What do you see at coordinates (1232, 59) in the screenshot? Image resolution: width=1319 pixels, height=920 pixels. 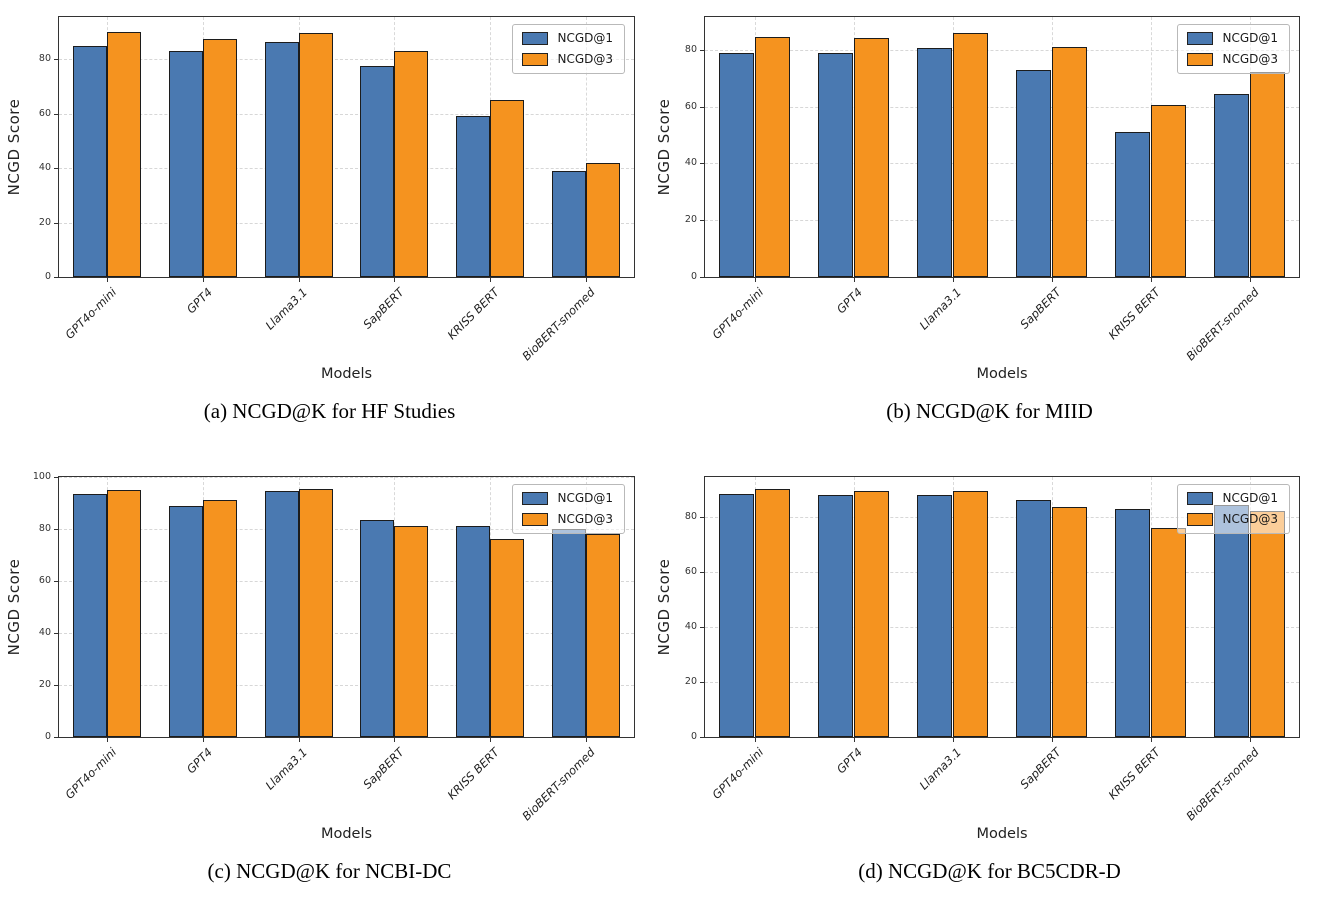 I see `legend-item: NCGD@3` at bounding box center [1232, 59].